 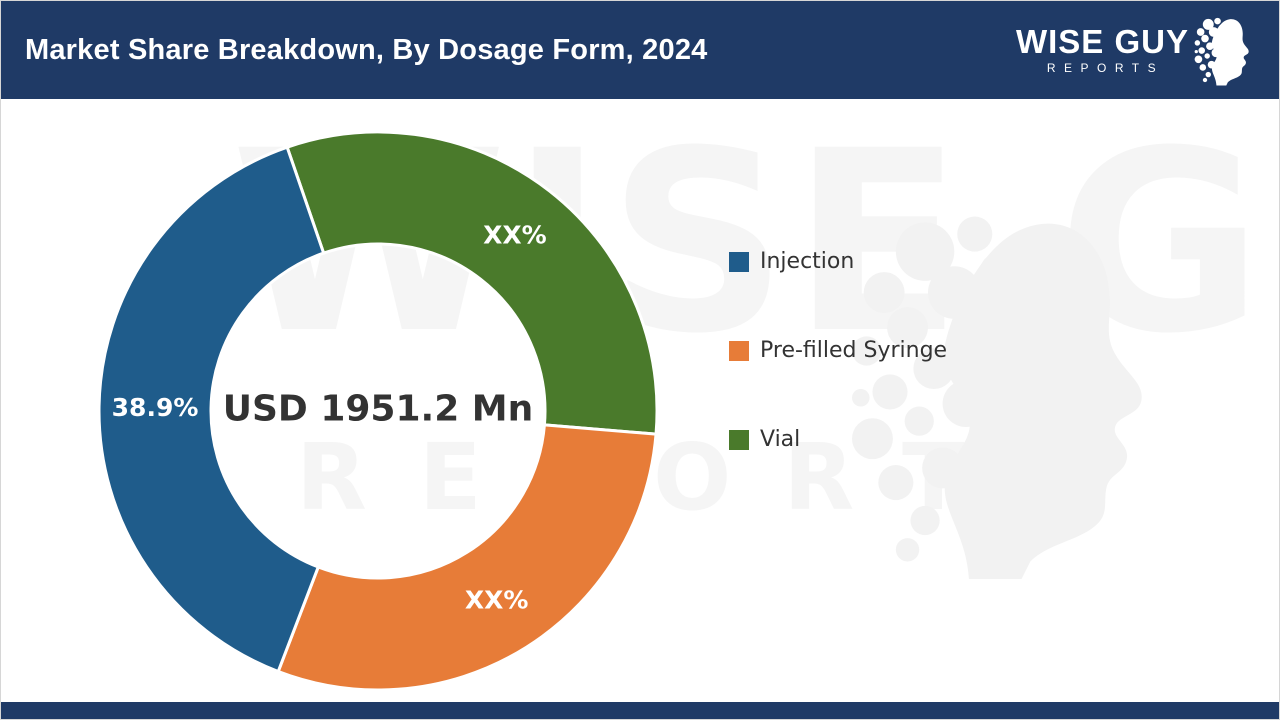 What do you see at coordinates (155, 407) in the screenshot?
I see `segment-label-injection: 38.9%` at bounding box center [155, 407].